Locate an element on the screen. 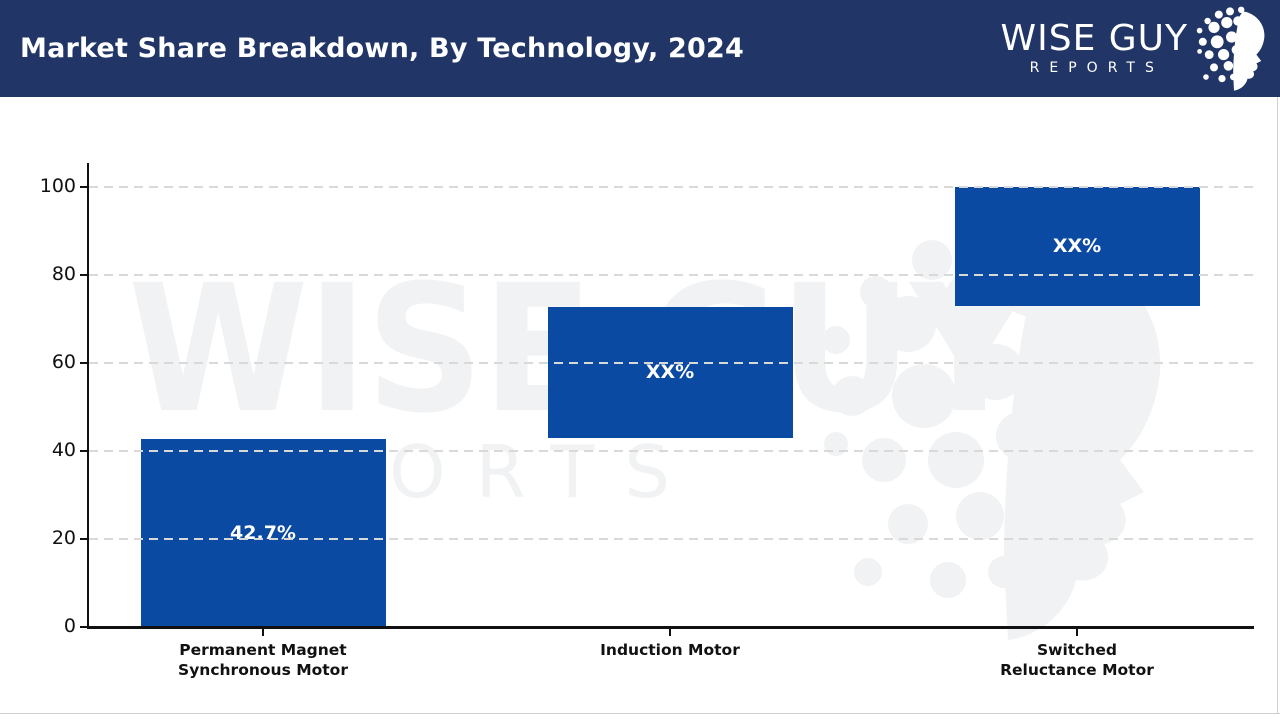 The width and height of the screenshot is (1280, 720). wise-guy-reports-logo: WISE GUY REPORTS is located at coordinates (1140, 49).